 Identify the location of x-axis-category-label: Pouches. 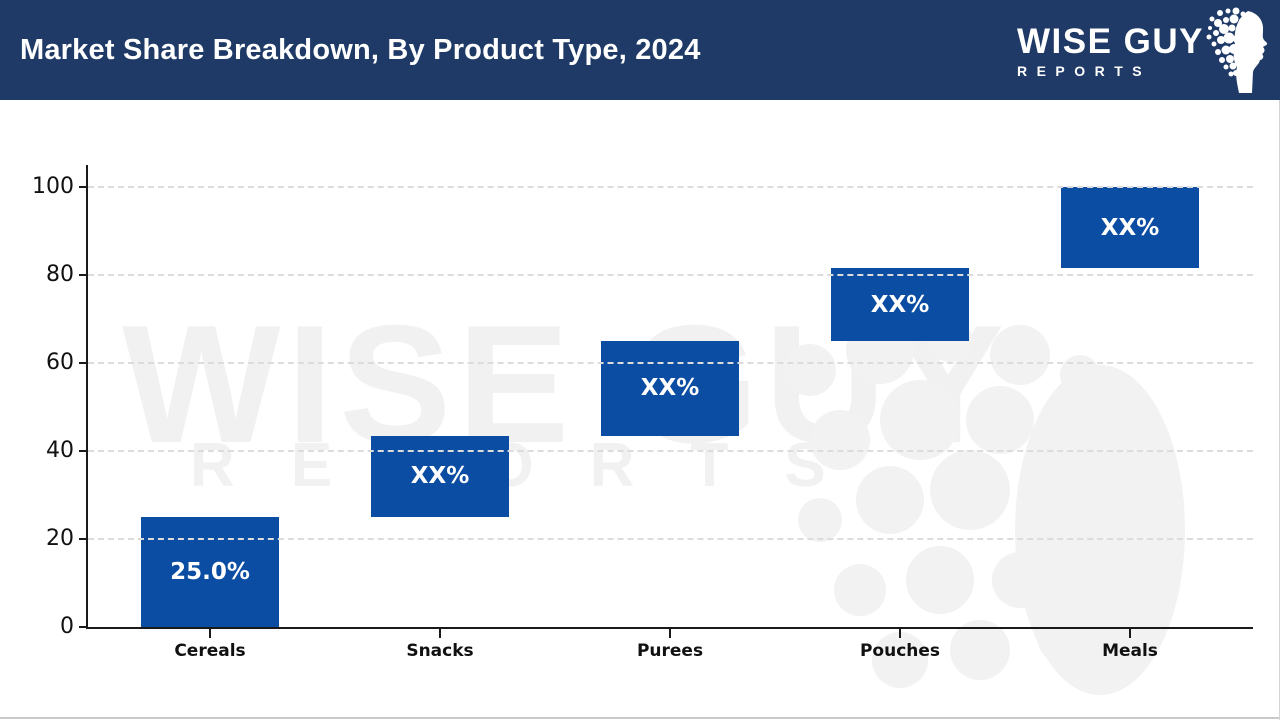
(900, 651).